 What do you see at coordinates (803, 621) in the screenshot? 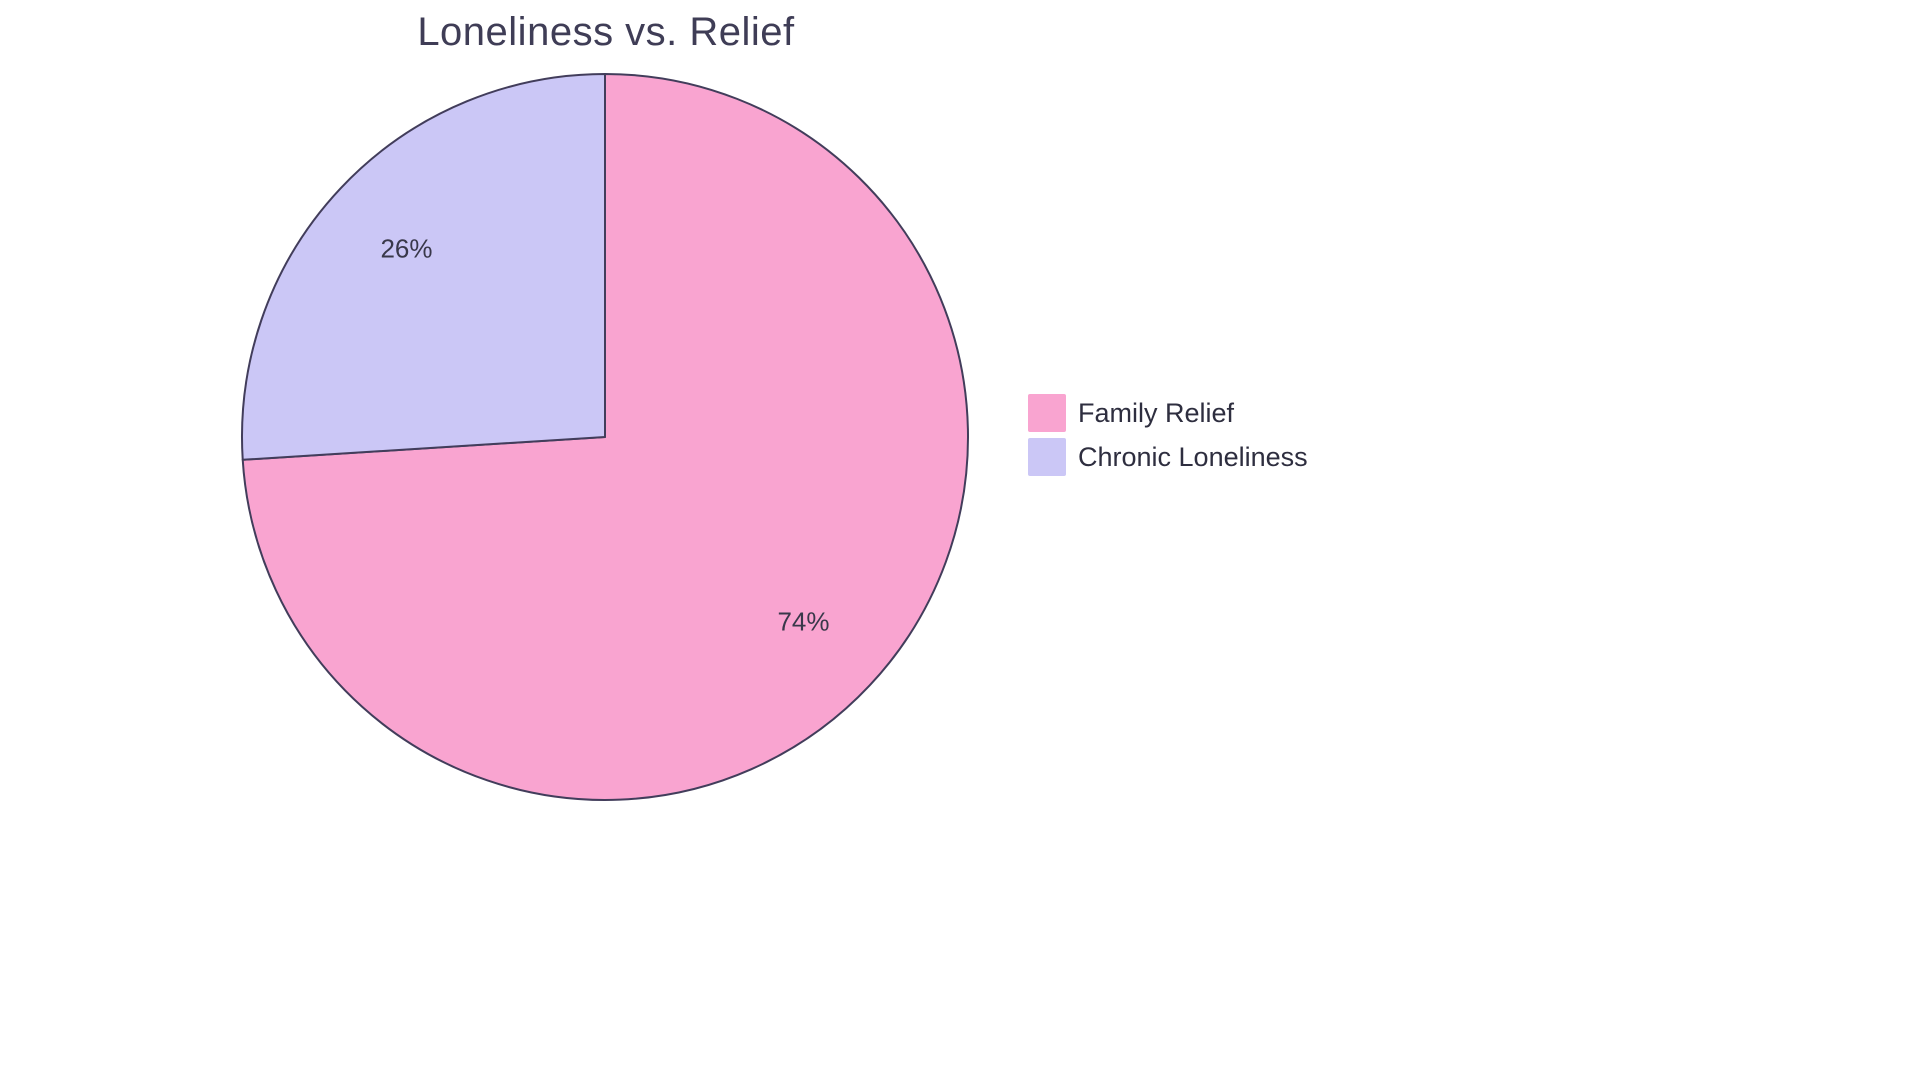
I see `slice-percent-label-0: 74%` at bounding box center [803, 621].